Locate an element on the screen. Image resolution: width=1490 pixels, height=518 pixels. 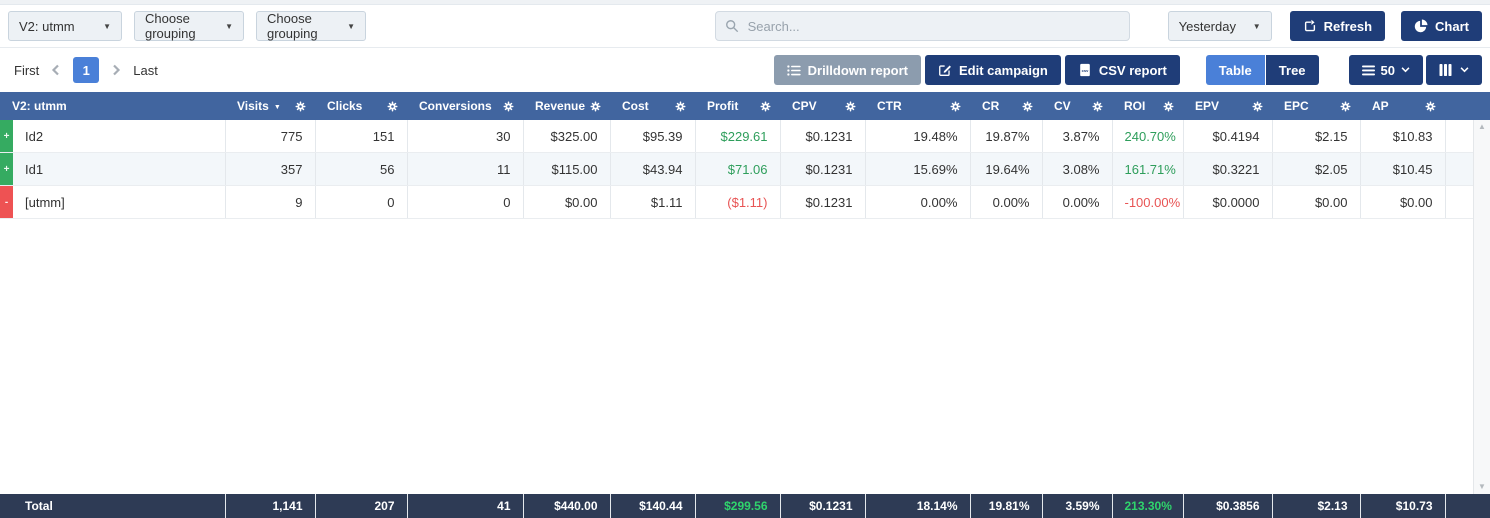
list-icon is located at coordinates (793, 70).